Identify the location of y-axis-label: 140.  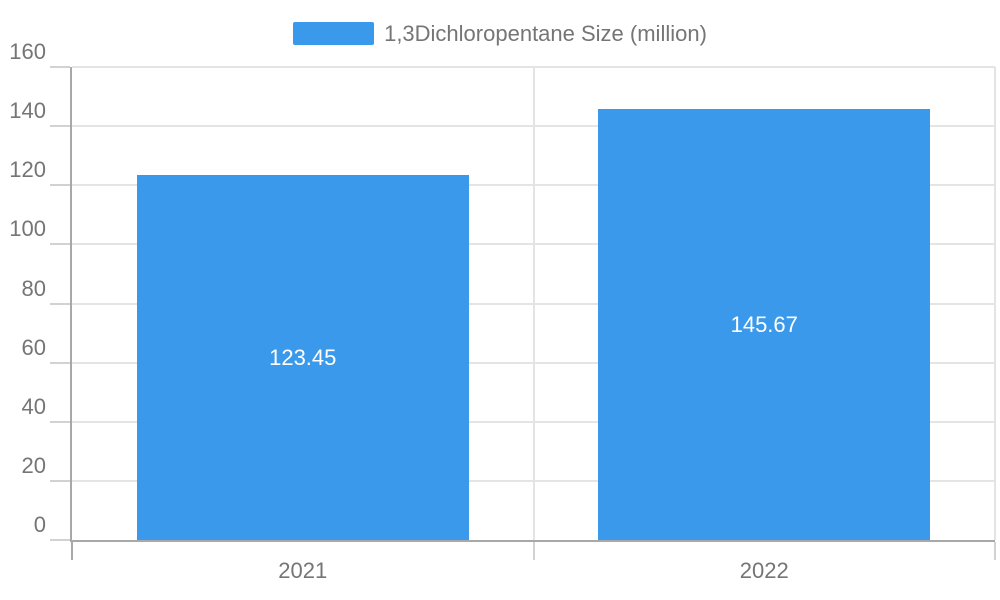
(27, 111).